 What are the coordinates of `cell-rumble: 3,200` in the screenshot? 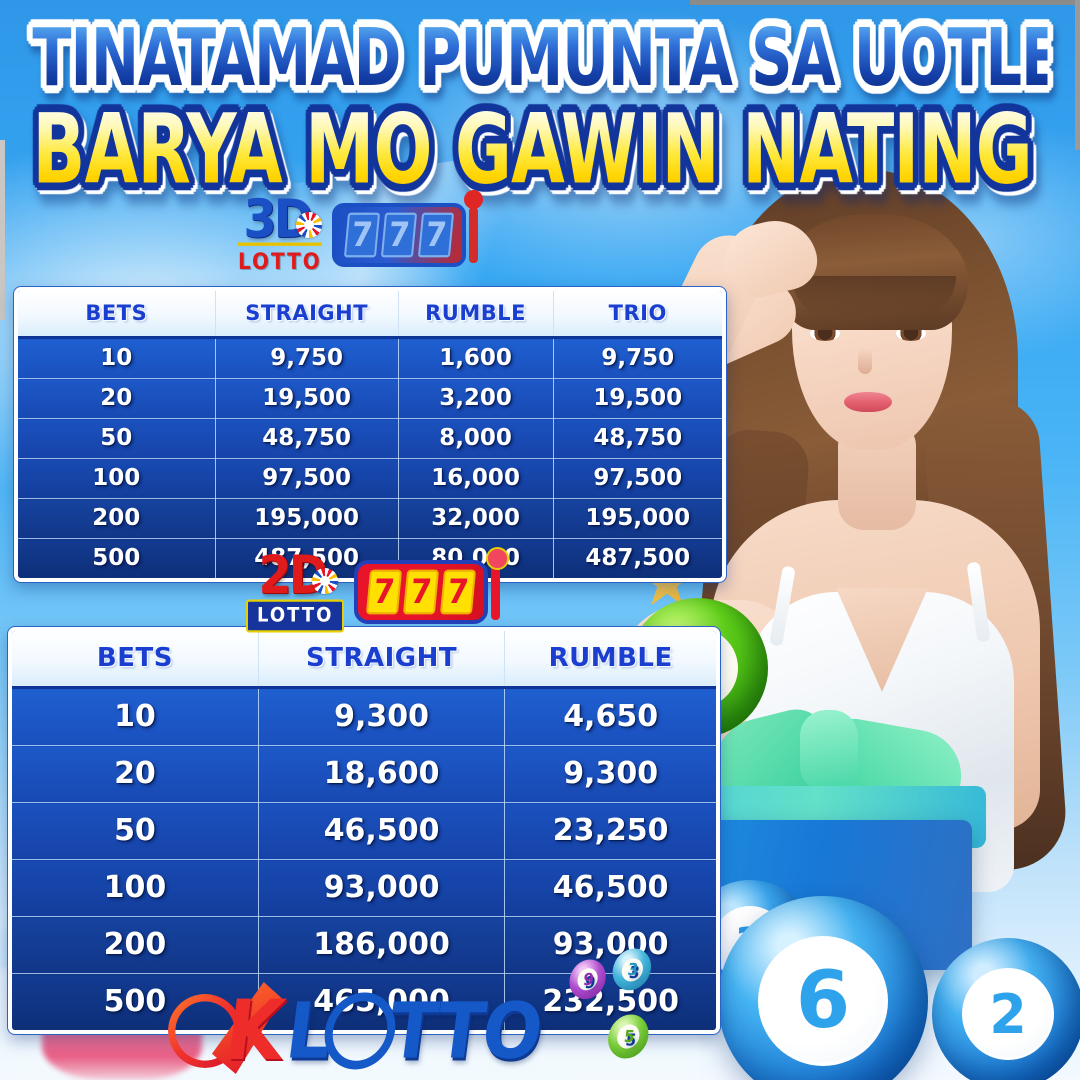 It's located at (476, 398).